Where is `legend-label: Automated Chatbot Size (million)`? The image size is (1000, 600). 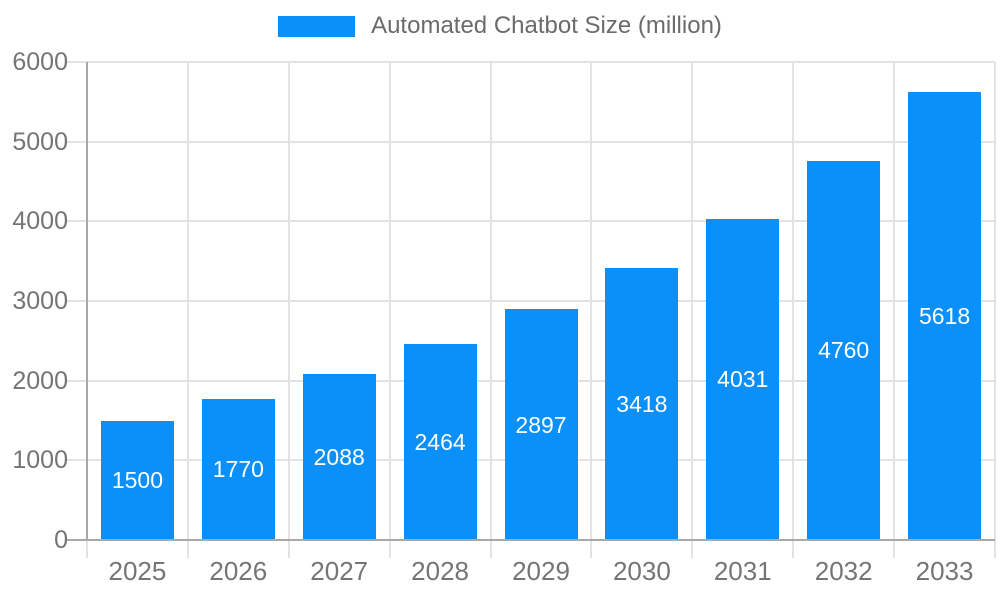 legend-label: Automated Chatbot Size (million) is located at coordinates (546, 25).